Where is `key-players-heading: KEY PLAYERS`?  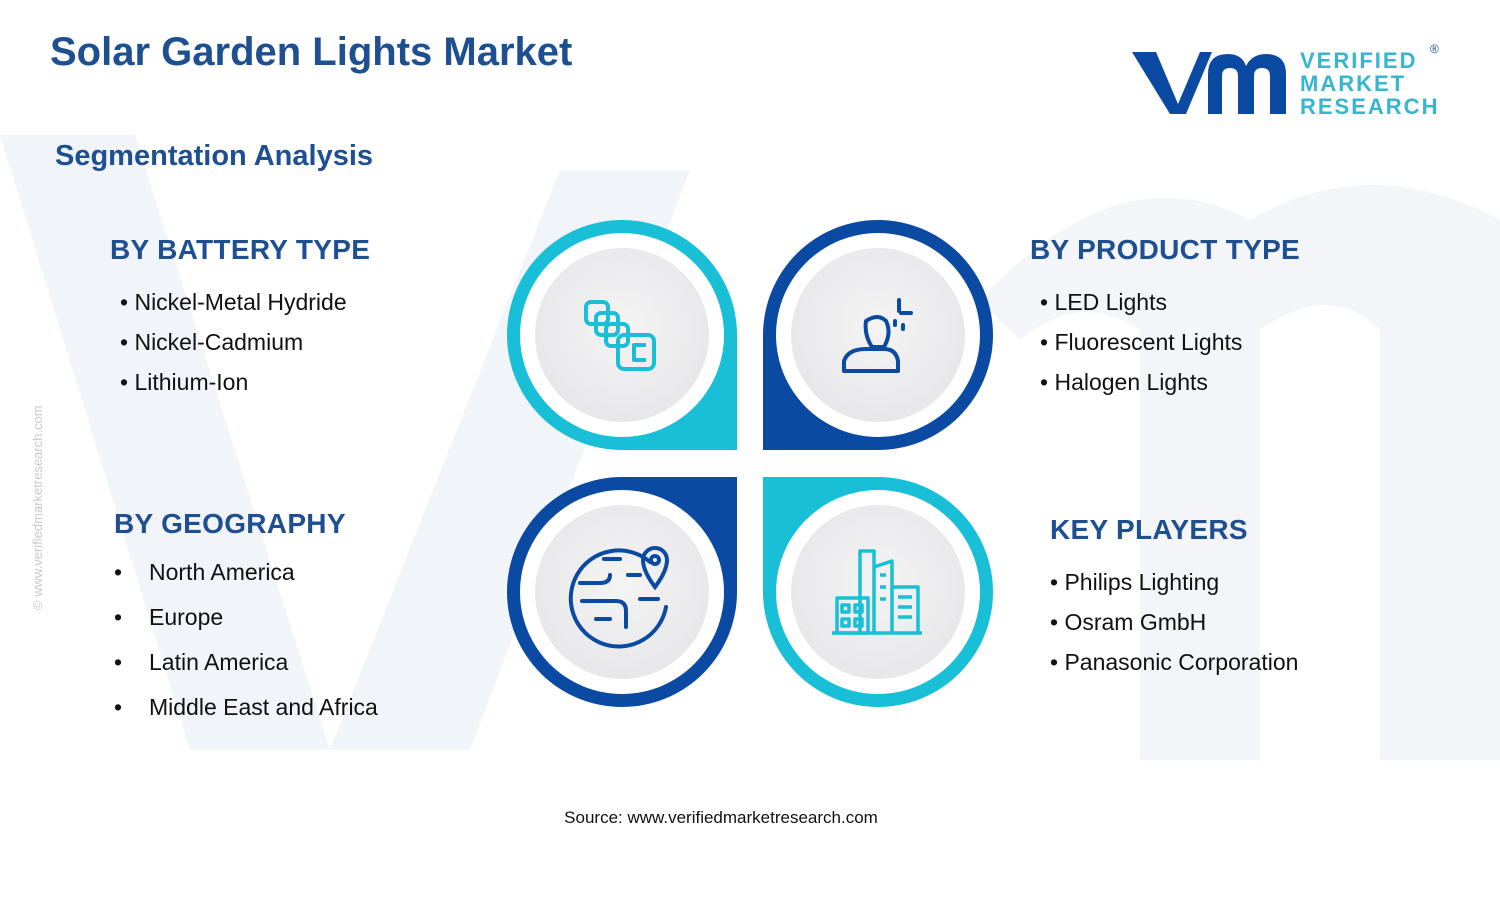
key-players-heading: KEY PLAYERS is located at coordinates (1149, 529).